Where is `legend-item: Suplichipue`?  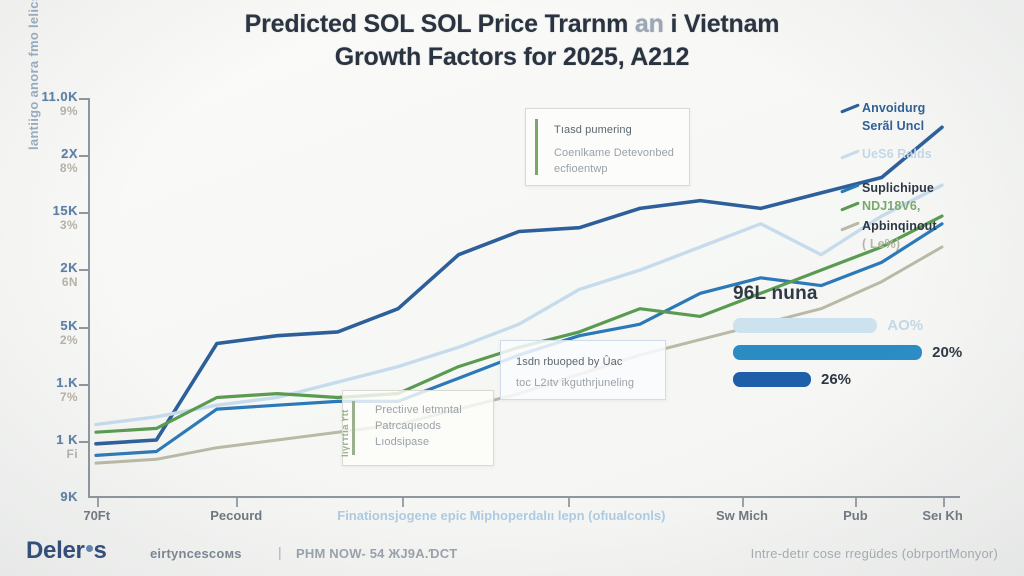
legend-item: Suplichipue is located at coordinates (932, 188).